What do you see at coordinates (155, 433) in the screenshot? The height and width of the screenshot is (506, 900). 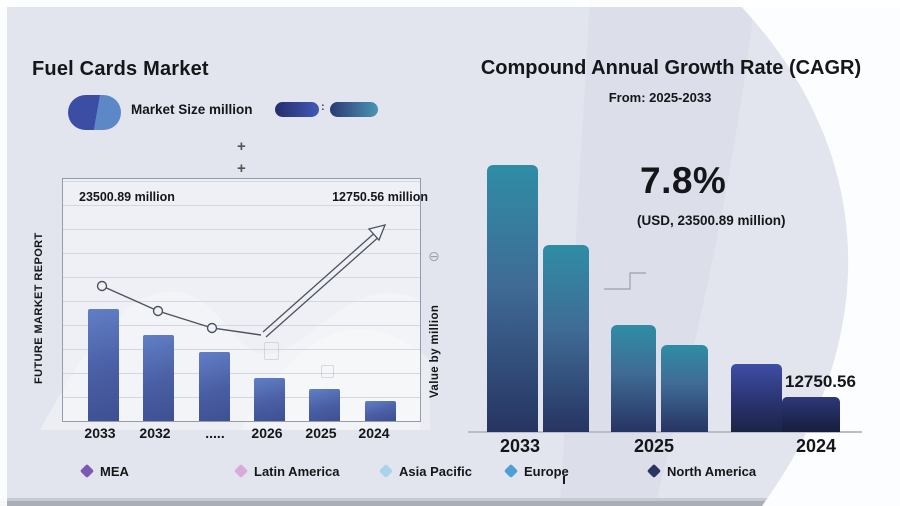 I see `x-label-2032: 2032` at bounding box center [155, 433].